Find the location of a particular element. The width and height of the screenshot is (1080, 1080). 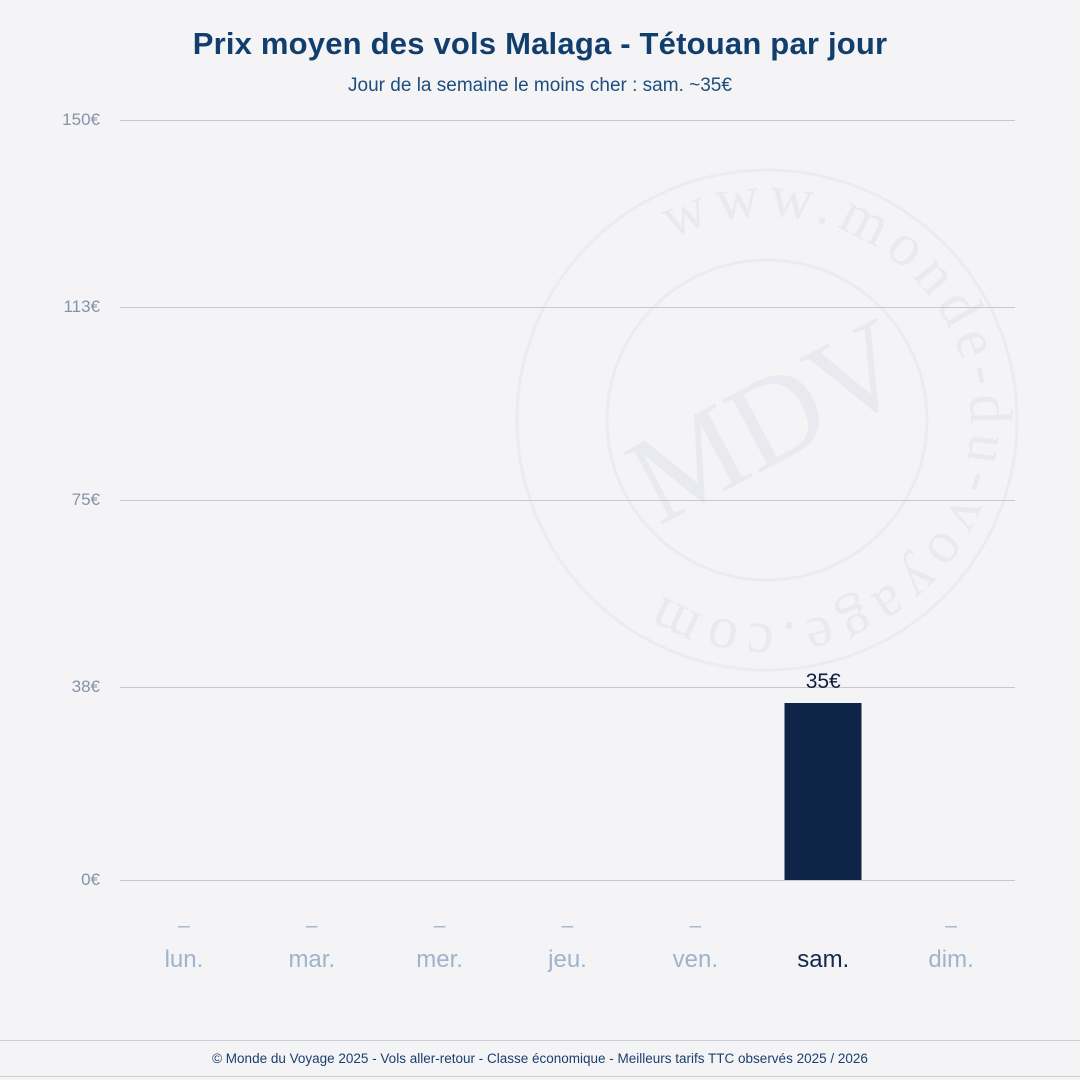

day-label-mar: mar. is located at coordinates (312, 959).